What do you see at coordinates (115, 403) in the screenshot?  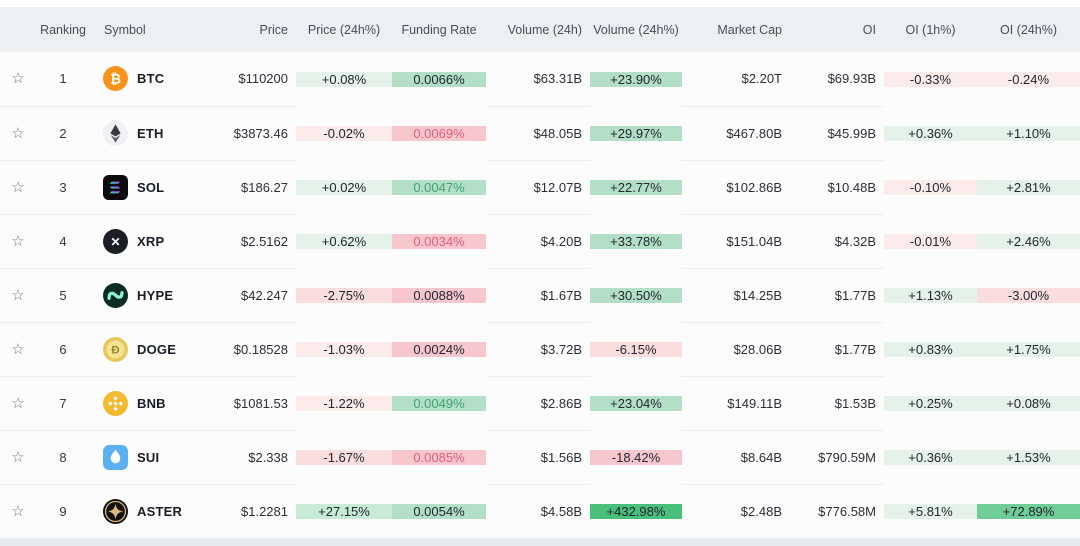 I see `bnb-icon` at bounding box center [115, 403].